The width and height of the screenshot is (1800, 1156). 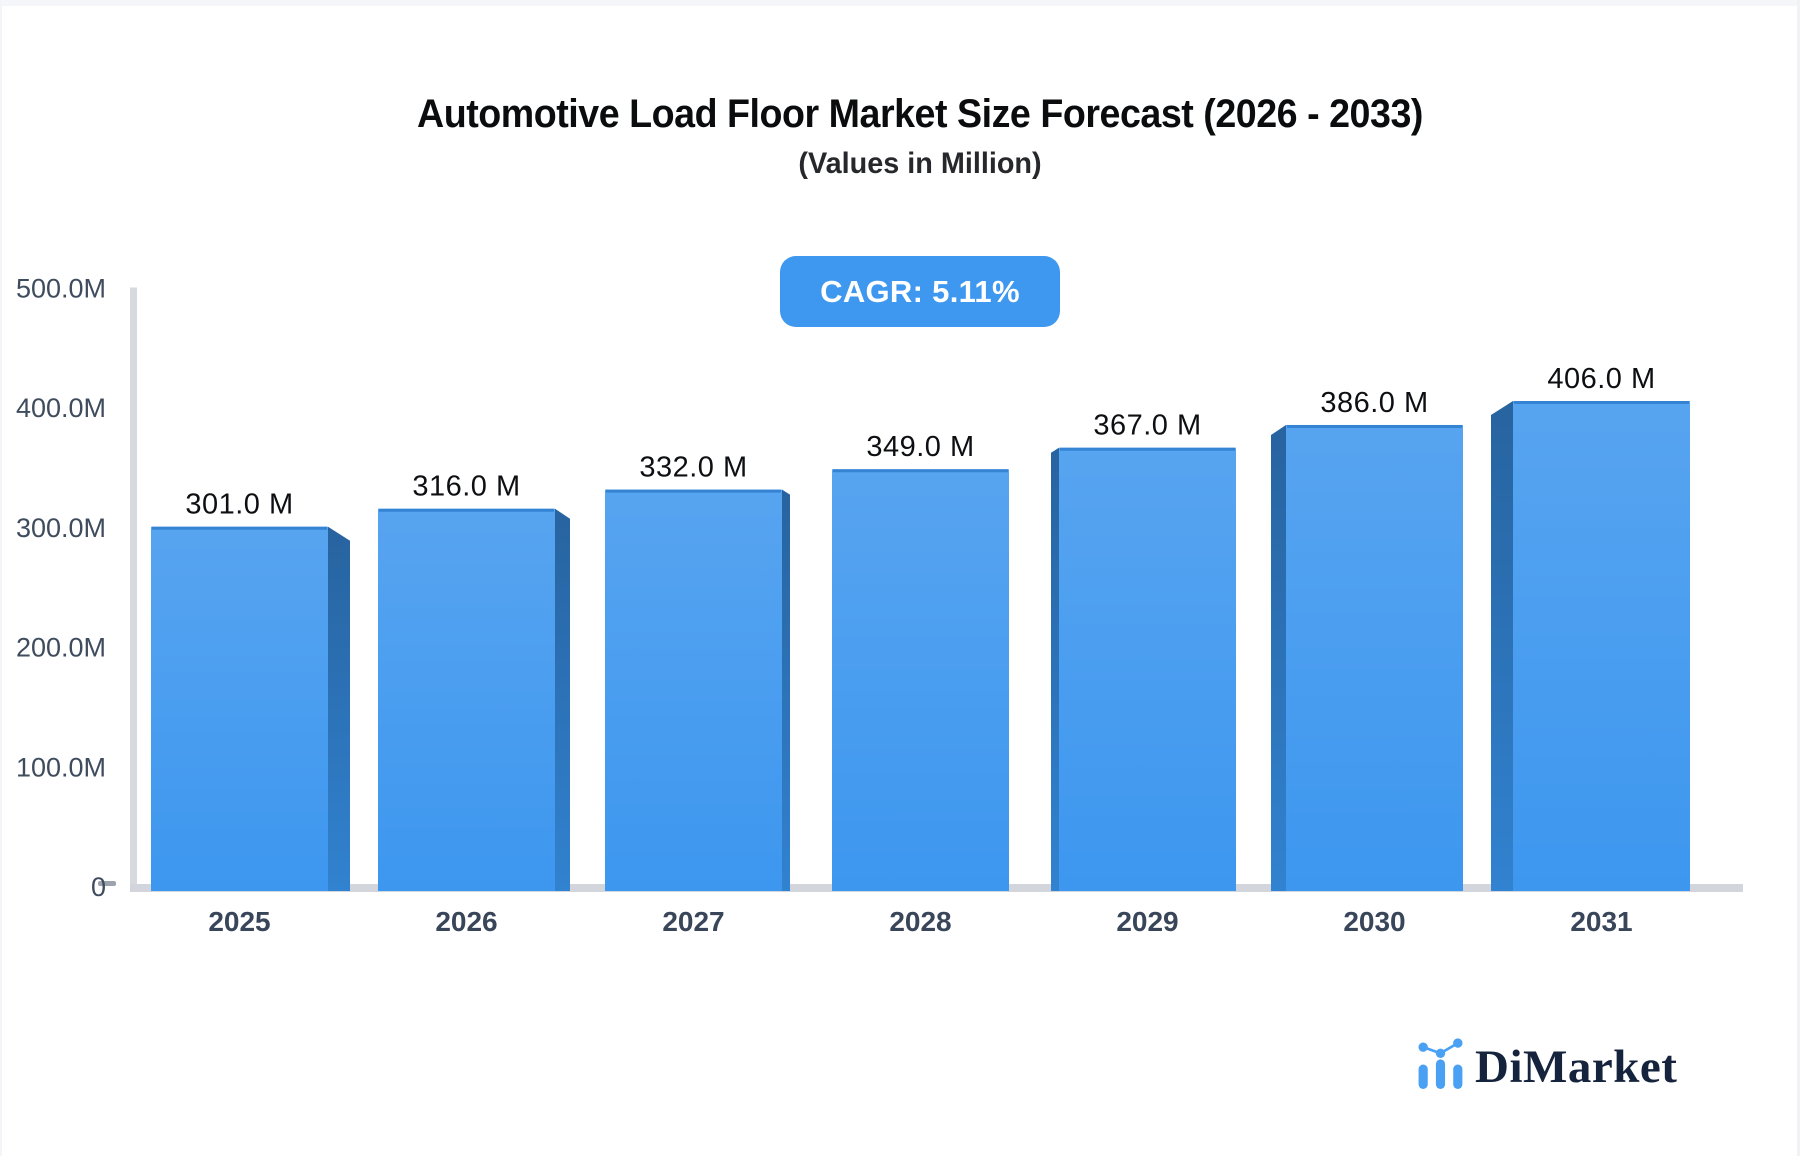 I want to click on y-tick-label: 400.0M, so click(x=61, y=408).